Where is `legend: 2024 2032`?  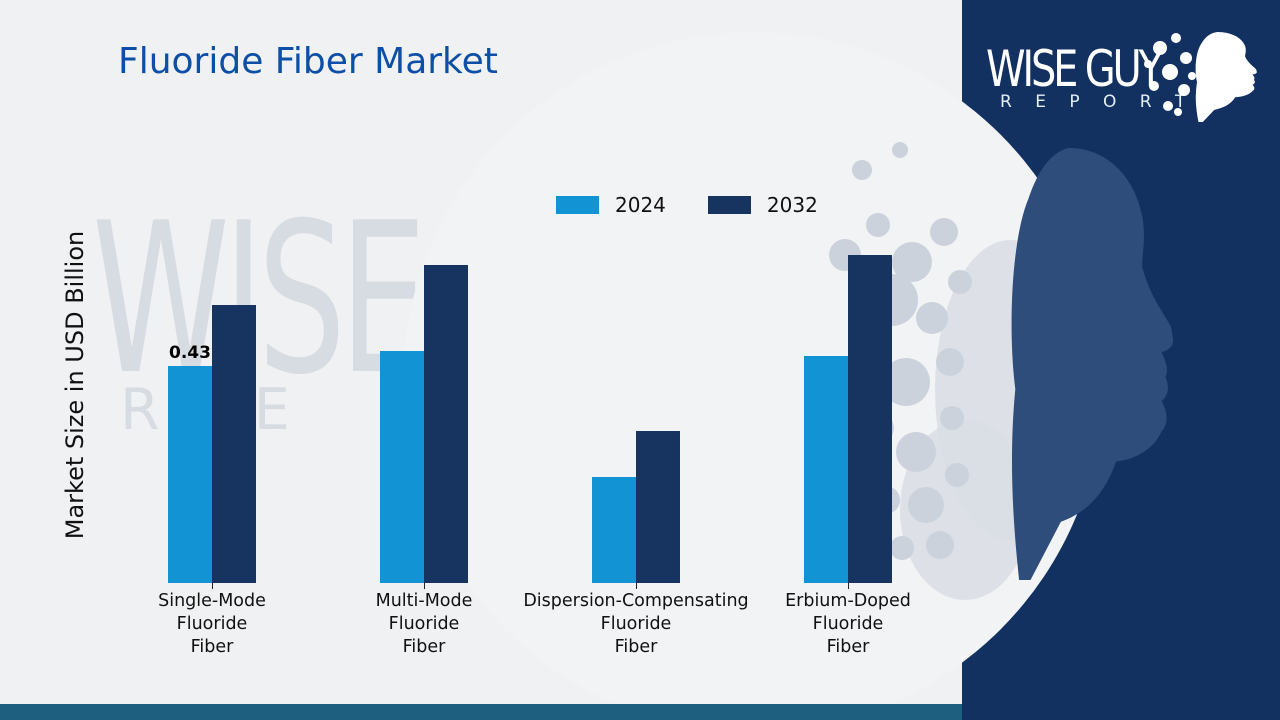 legend: 2024 2032 is located at coordinates (708, 205).